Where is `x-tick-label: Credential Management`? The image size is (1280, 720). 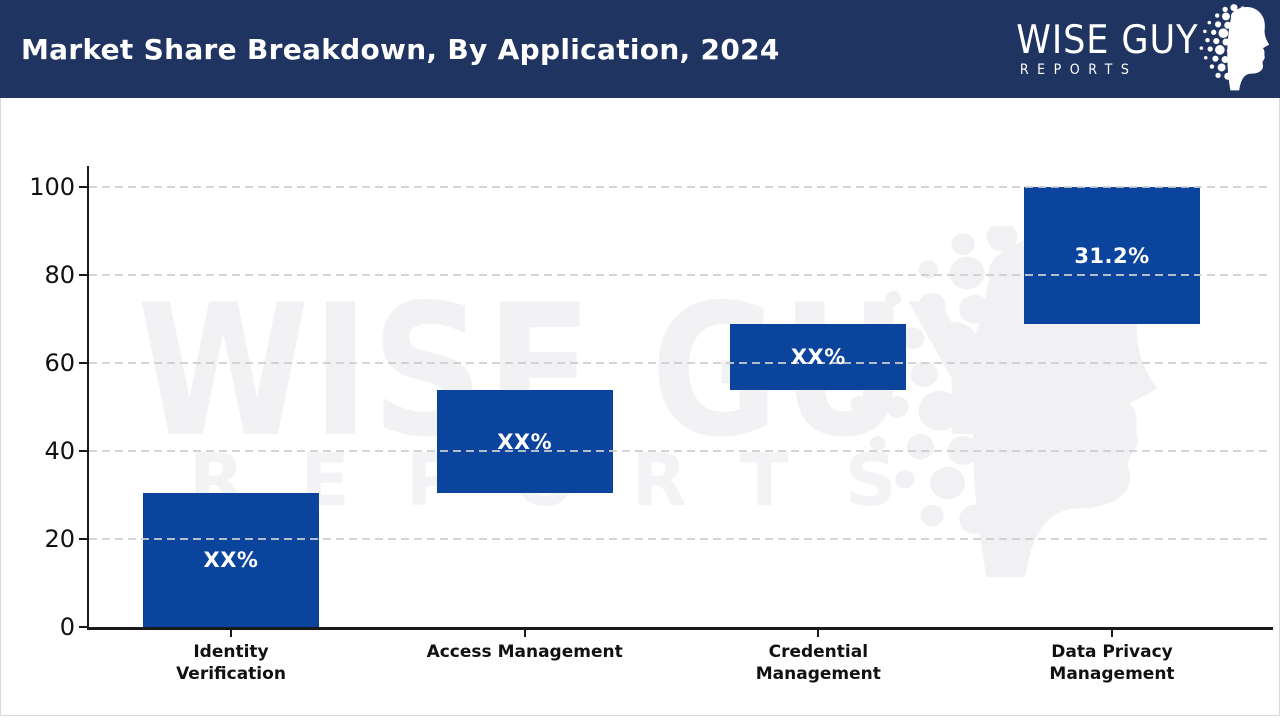 x-tick-label: Credential Management is located at coordinates (818, 663).